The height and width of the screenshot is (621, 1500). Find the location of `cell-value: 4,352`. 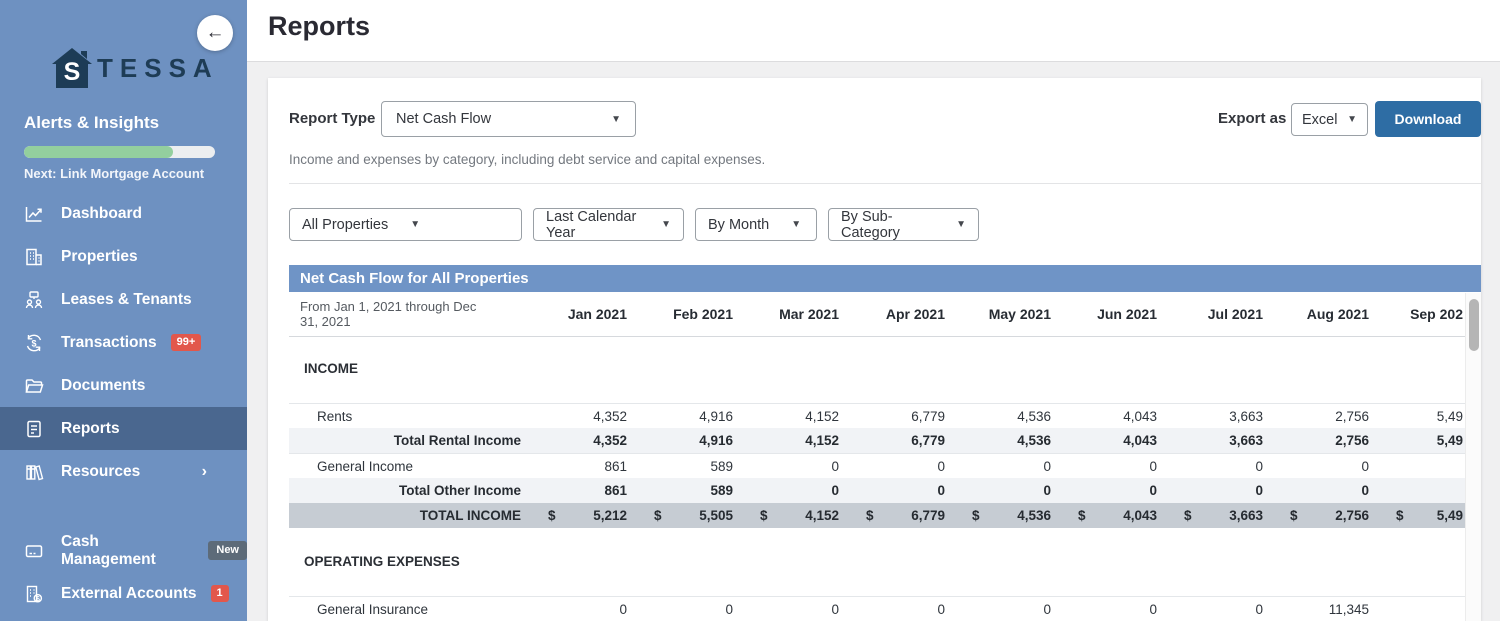

cell-value: 4,352 is located at coordinates (610, 416).